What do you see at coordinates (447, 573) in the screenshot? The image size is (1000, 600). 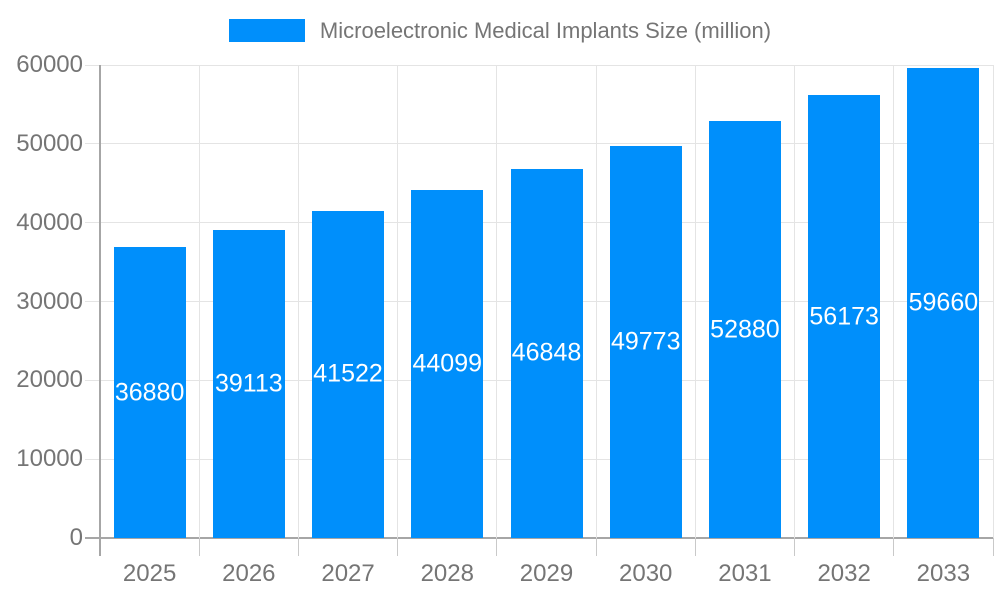 I see `x-axis-tick-label: 2028` at bounding box center [447, 573].